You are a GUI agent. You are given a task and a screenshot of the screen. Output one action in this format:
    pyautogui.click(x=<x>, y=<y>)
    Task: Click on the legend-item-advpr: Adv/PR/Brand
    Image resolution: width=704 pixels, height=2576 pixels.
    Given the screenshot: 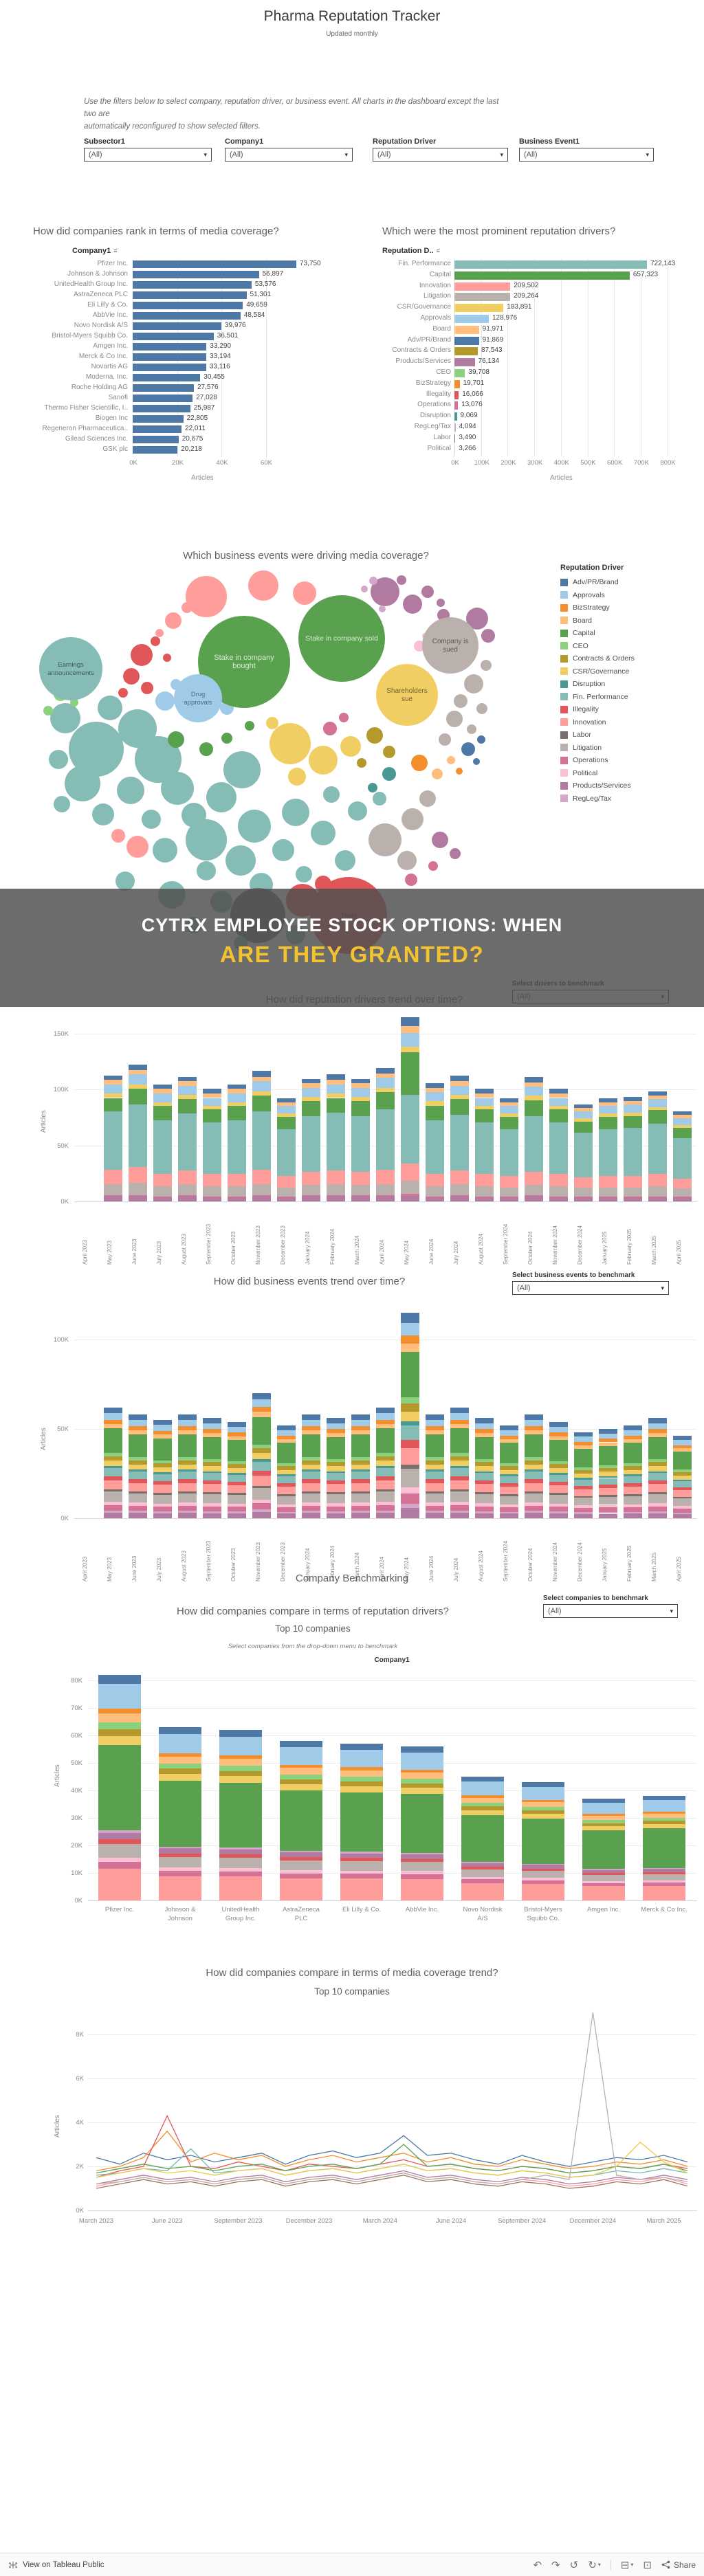 What is the action you would take?
    pyautogui.click(x=597, y=582)
    